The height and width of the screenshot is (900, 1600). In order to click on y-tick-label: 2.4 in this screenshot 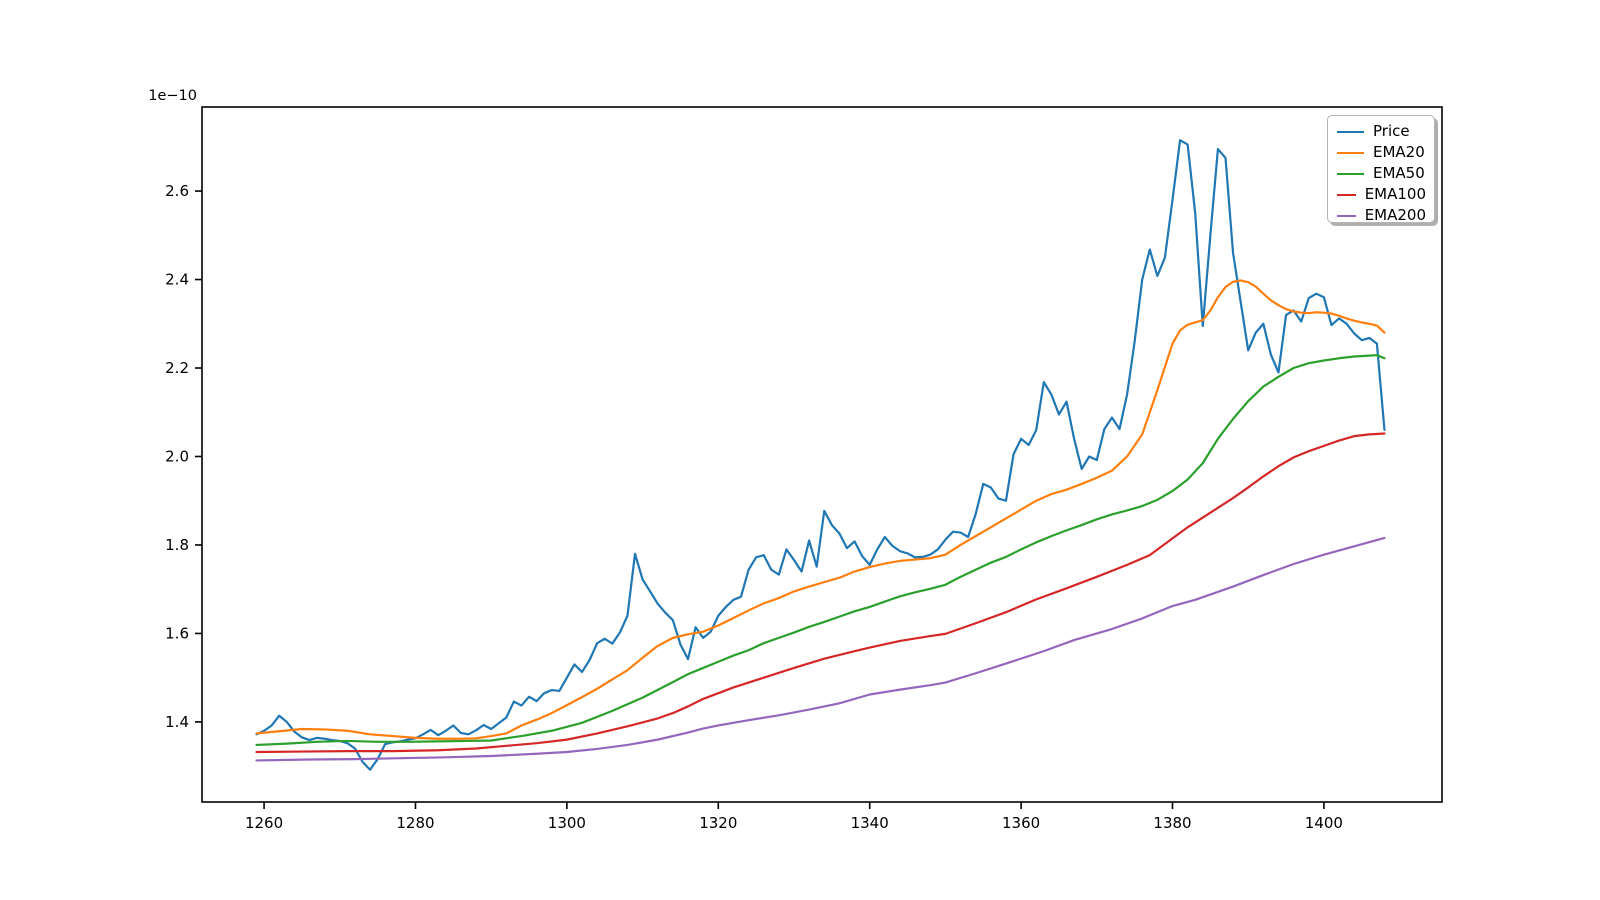, I will do `click(177, 280)`.